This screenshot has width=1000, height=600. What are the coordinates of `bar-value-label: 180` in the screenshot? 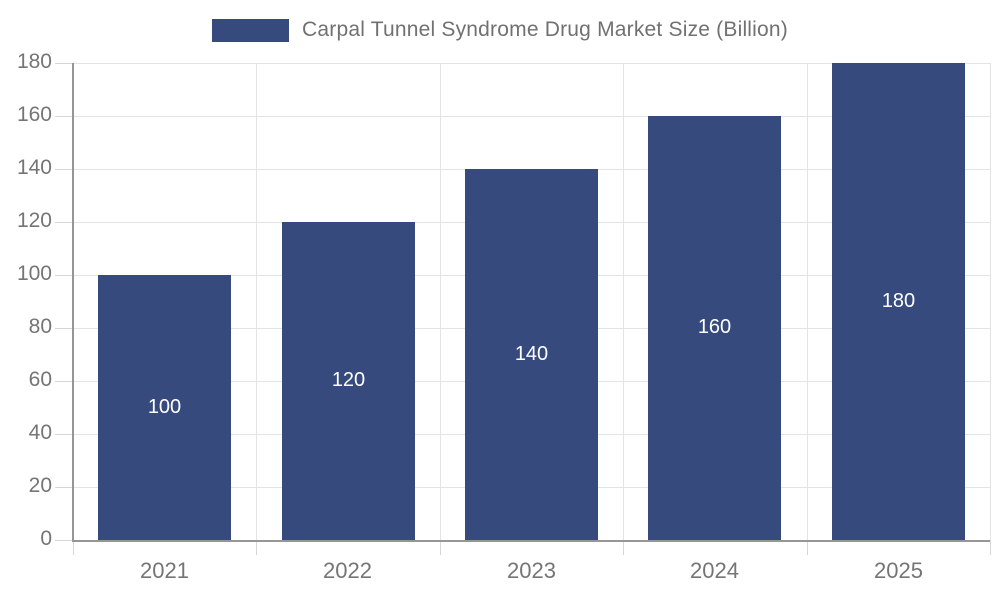 It's located at (898, 301).